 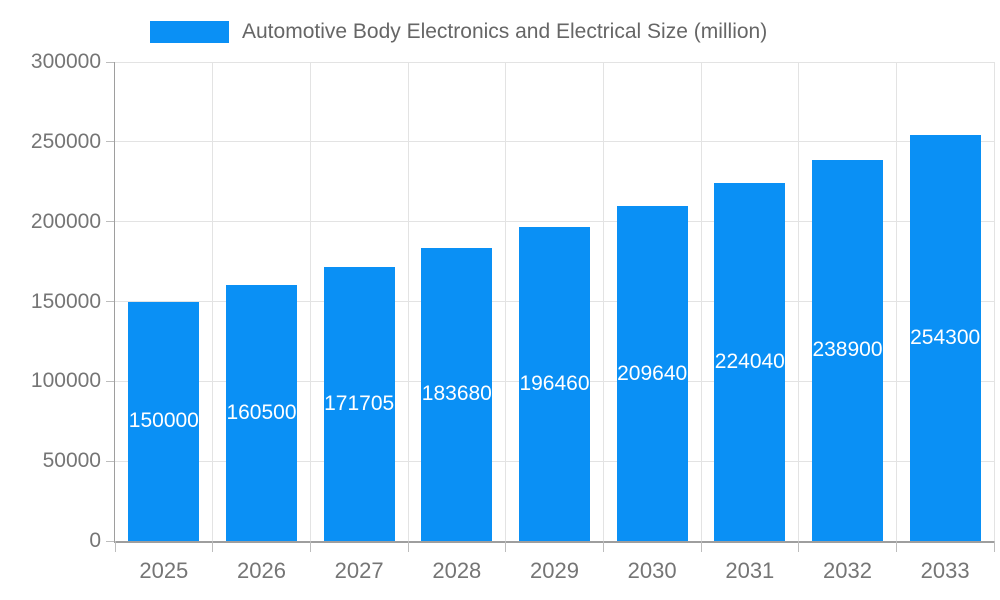 I want to click on bar-2031: 224040, so click(x=750, y=362).